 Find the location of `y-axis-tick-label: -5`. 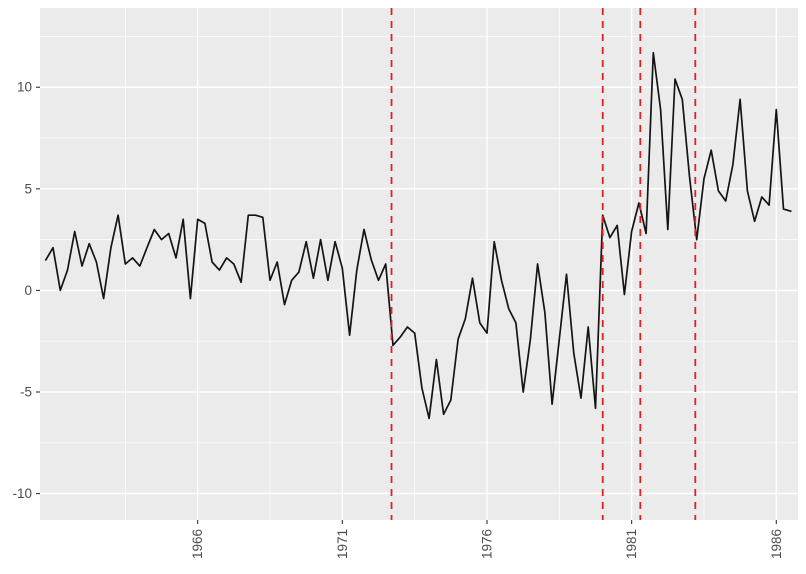

y-axis-tick-label: -5 is located at coordinates (26, 392).